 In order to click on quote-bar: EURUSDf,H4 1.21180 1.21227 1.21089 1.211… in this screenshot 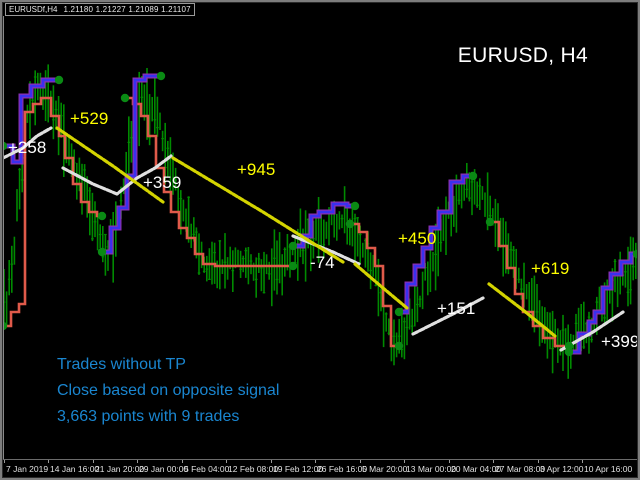, I will do `click(320, 9)`.